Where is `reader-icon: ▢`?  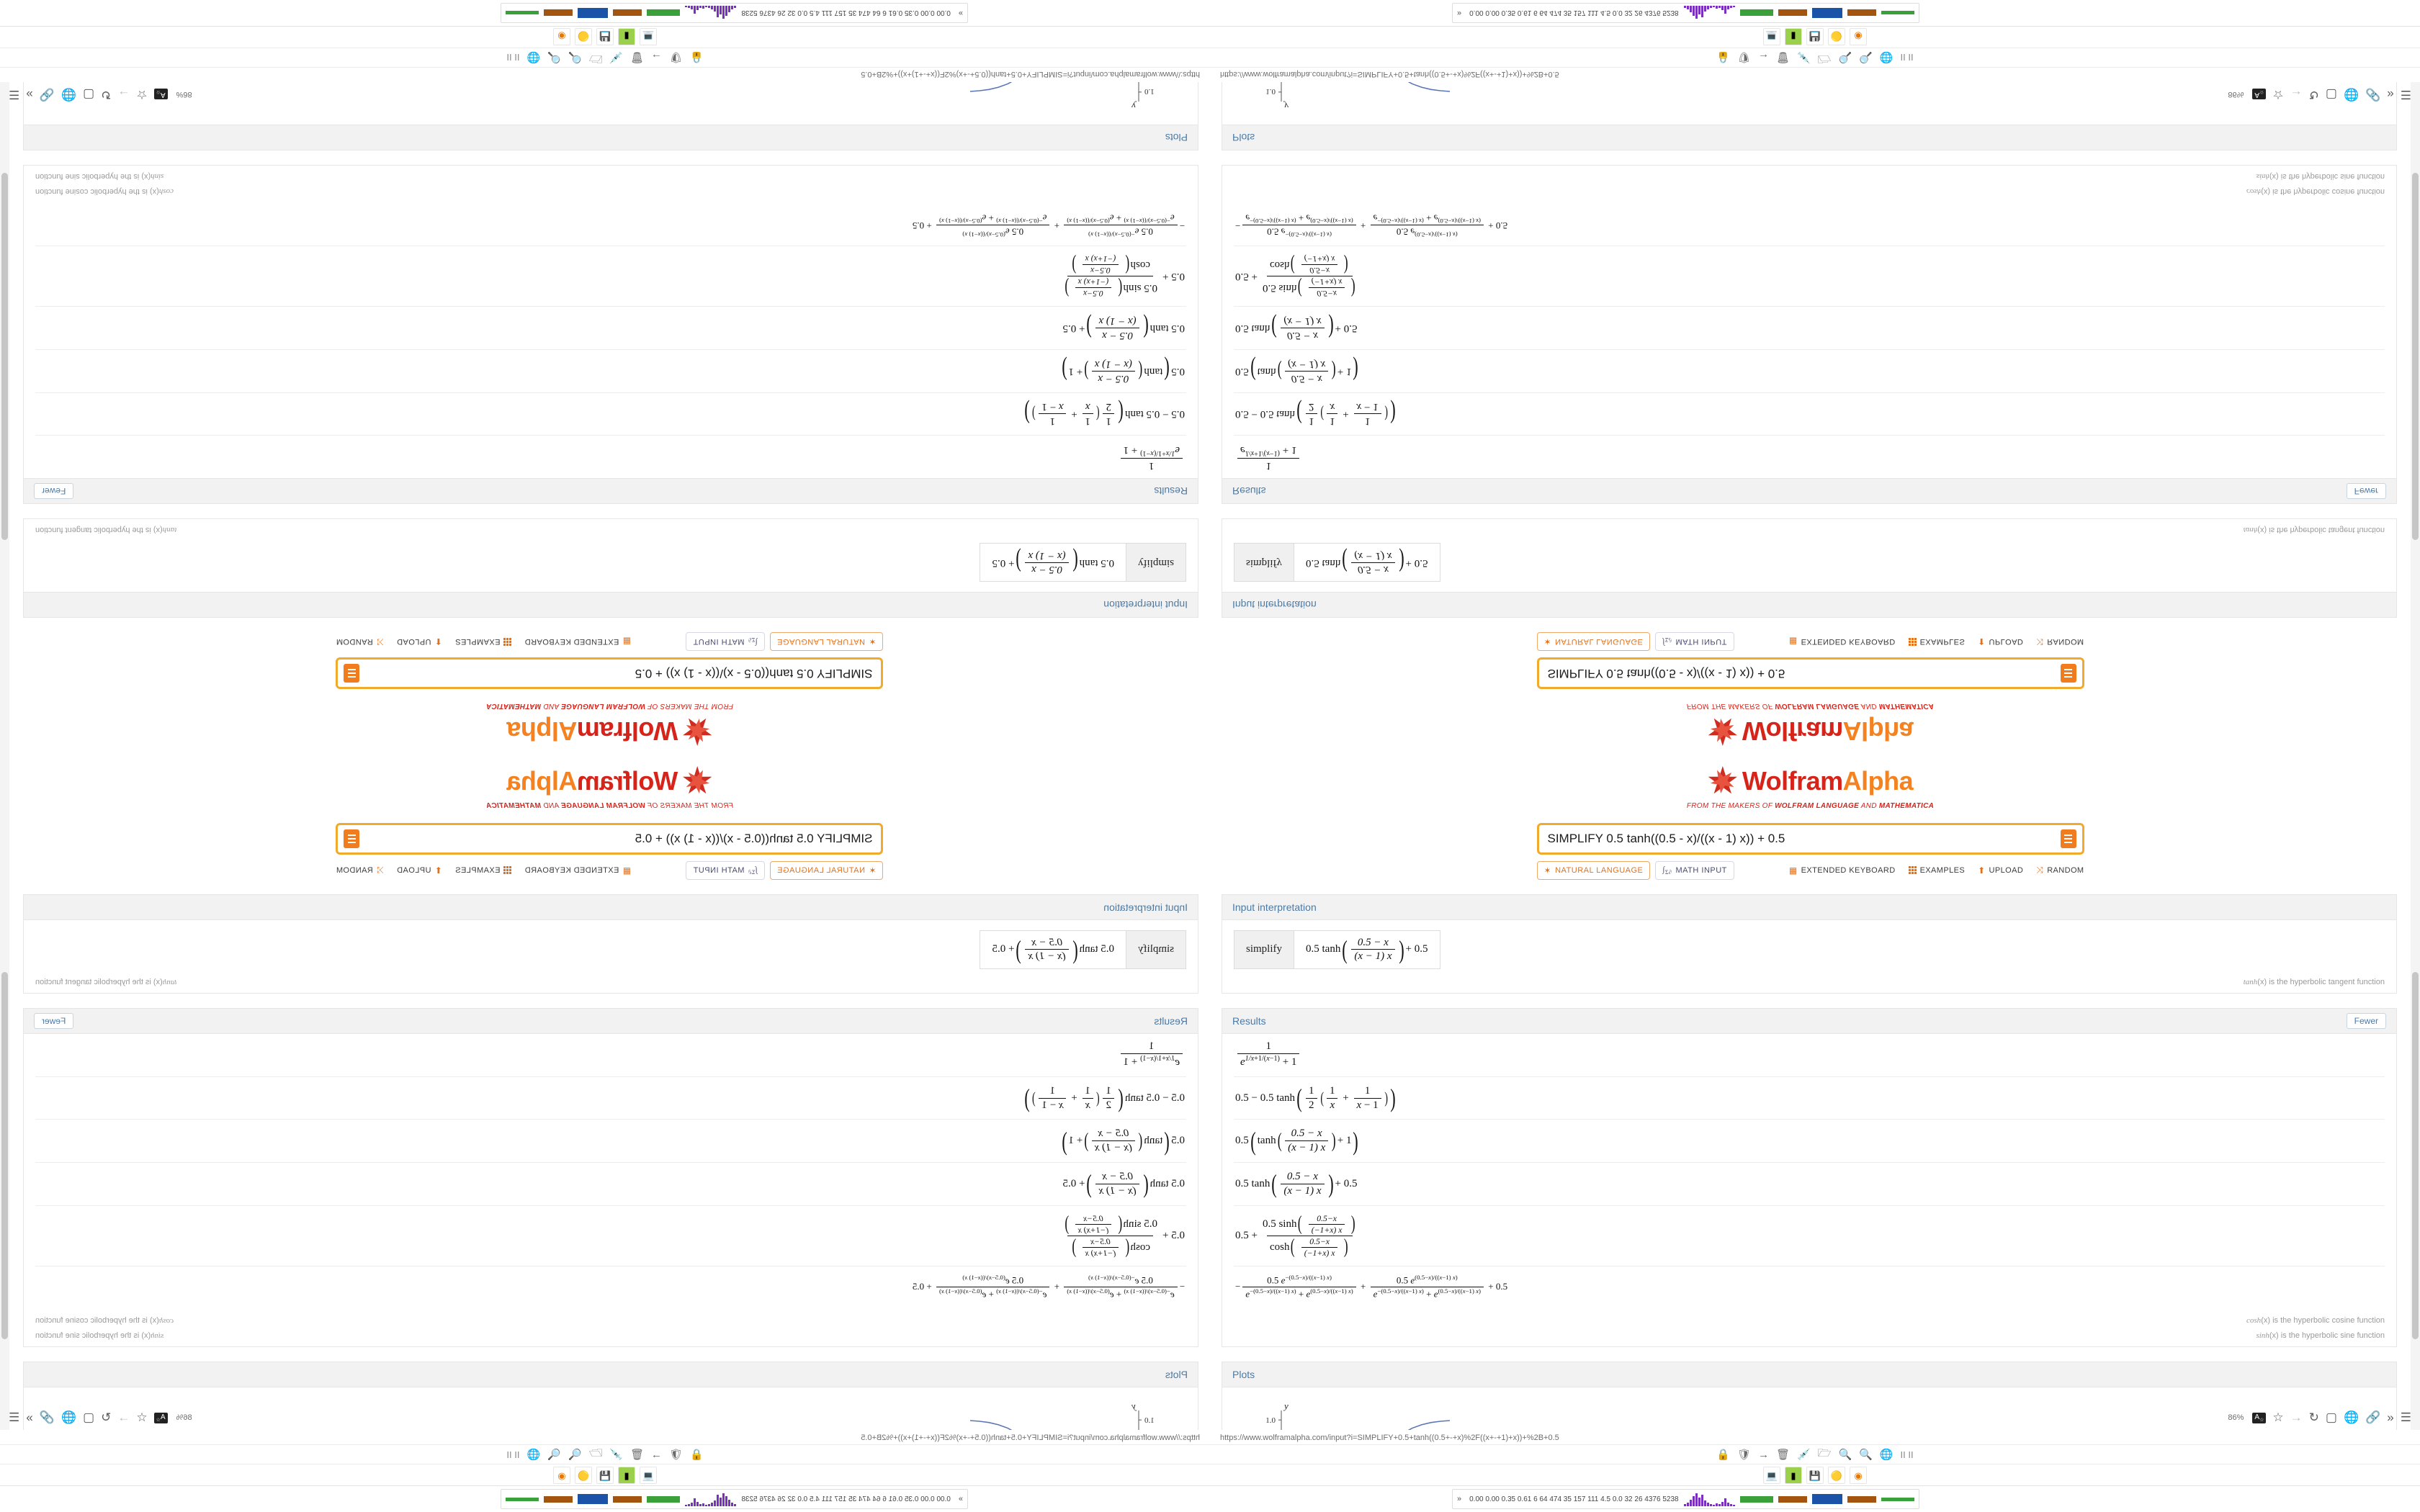 reader-icon: ▢ is located at coordinates (89, 95).